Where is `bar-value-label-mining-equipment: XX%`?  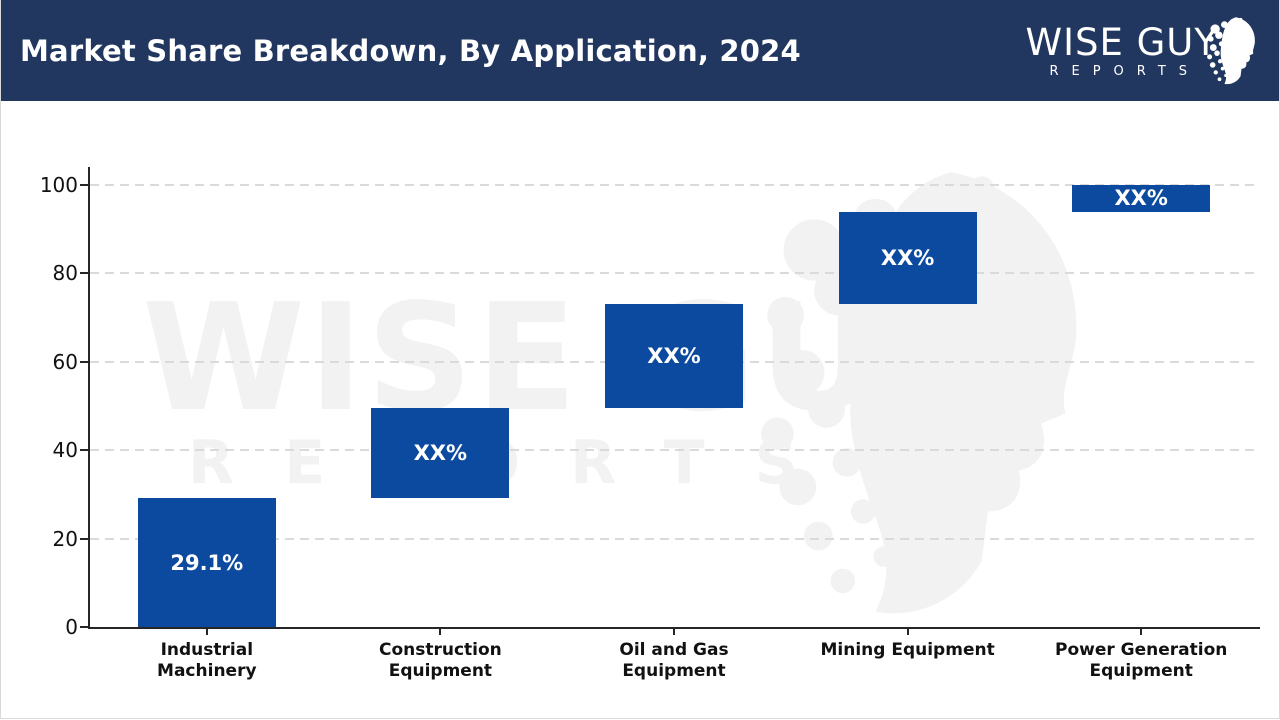
bar-value-label-mining-equipment: XX% is located at coordinates (907, 257).